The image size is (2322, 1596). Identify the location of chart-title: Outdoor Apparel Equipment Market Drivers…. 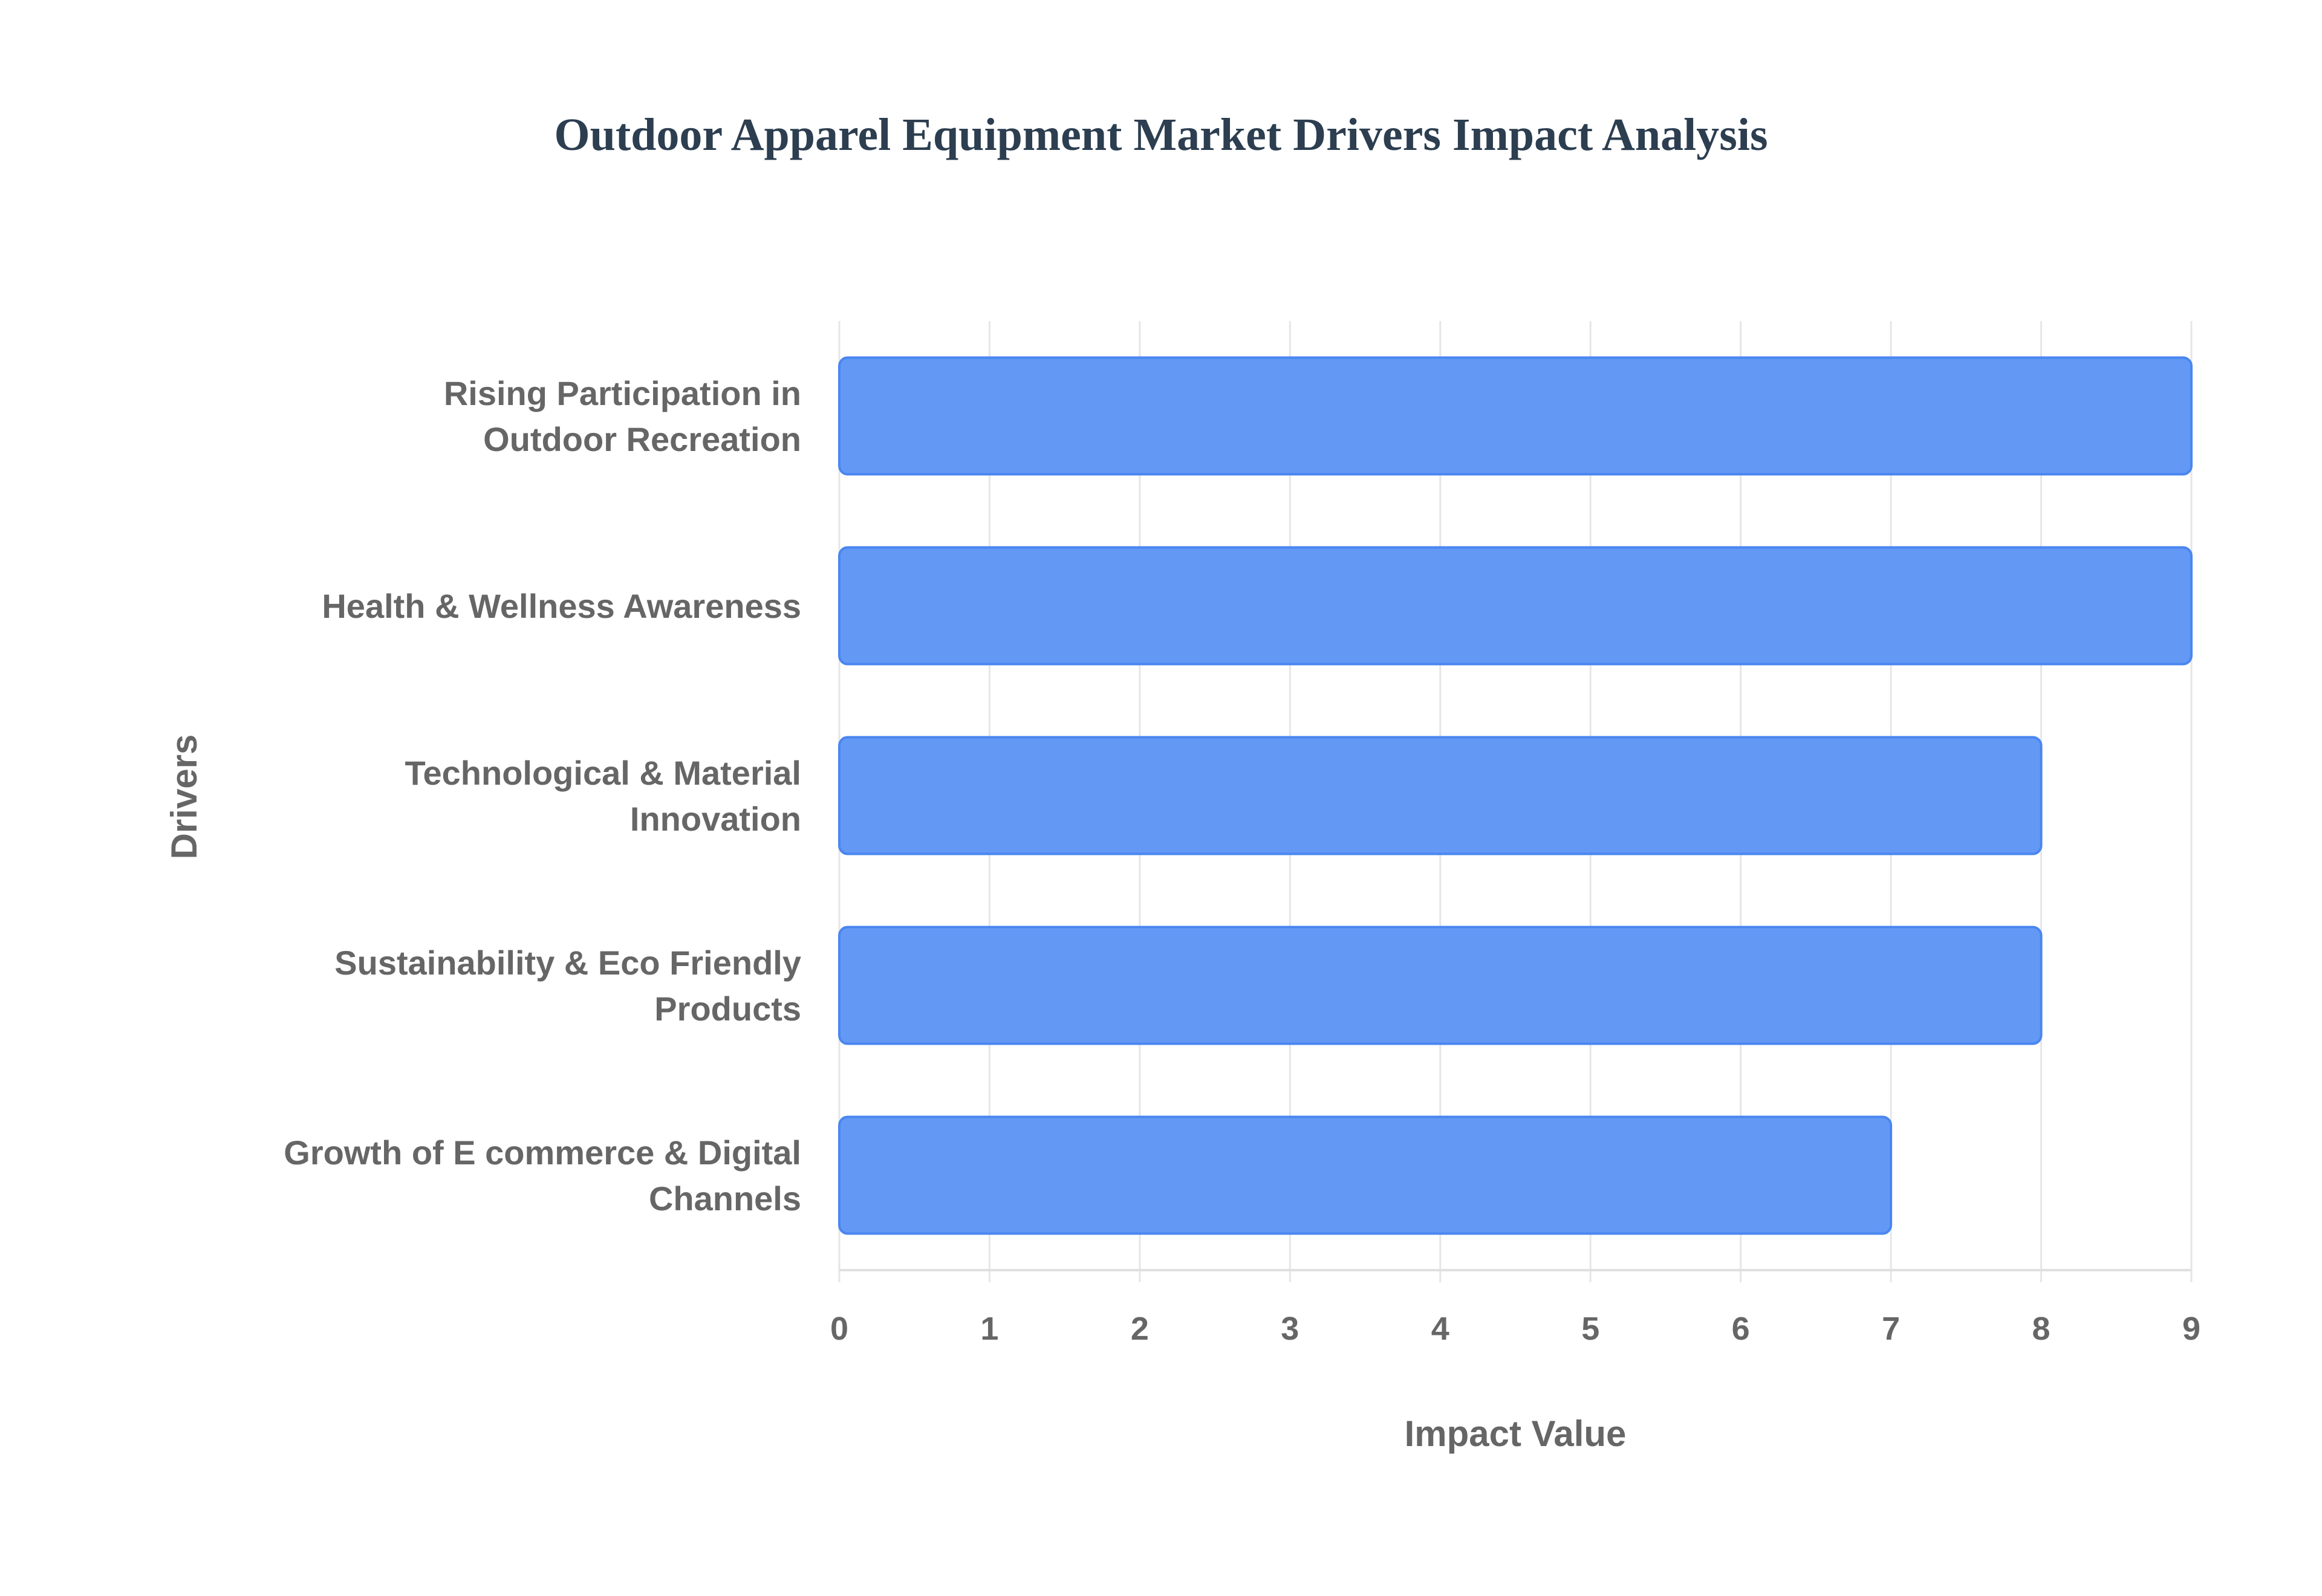
(1161, 134).